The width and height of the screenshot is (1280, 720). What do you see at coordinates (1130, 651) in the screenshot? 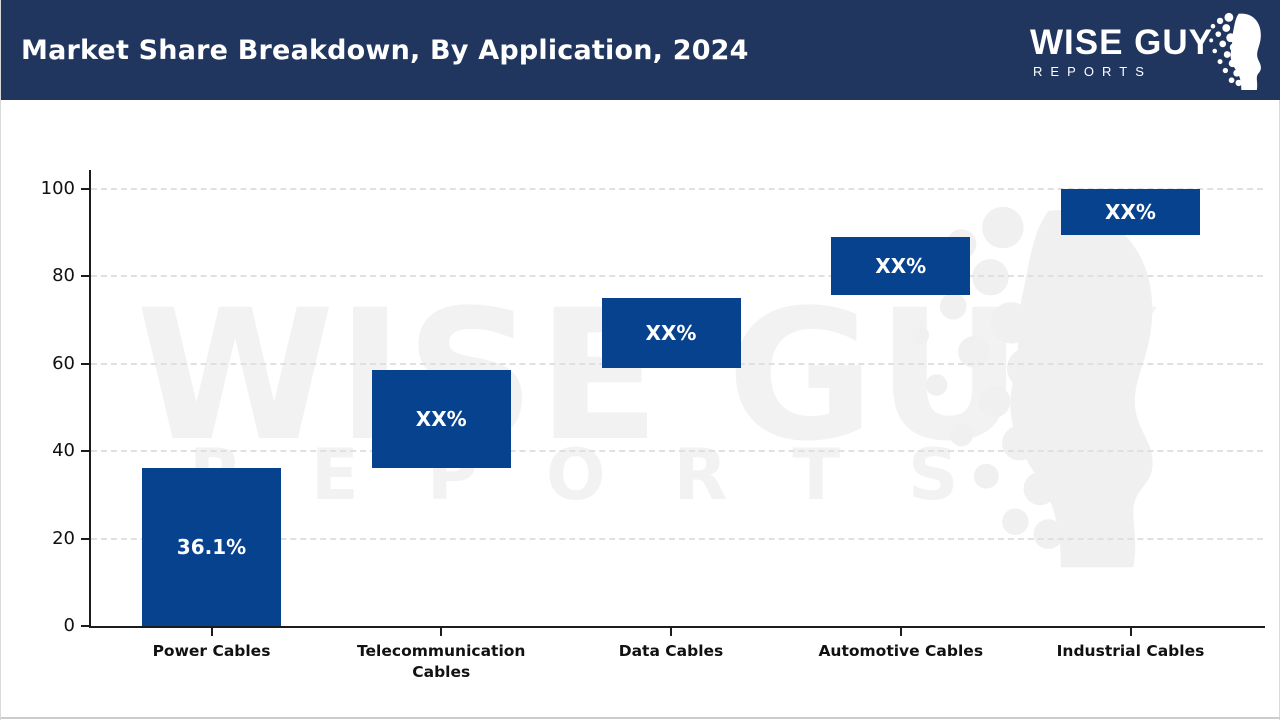
I see `x-category-label: Industrial Cables` at bounding box center [1130, 651].